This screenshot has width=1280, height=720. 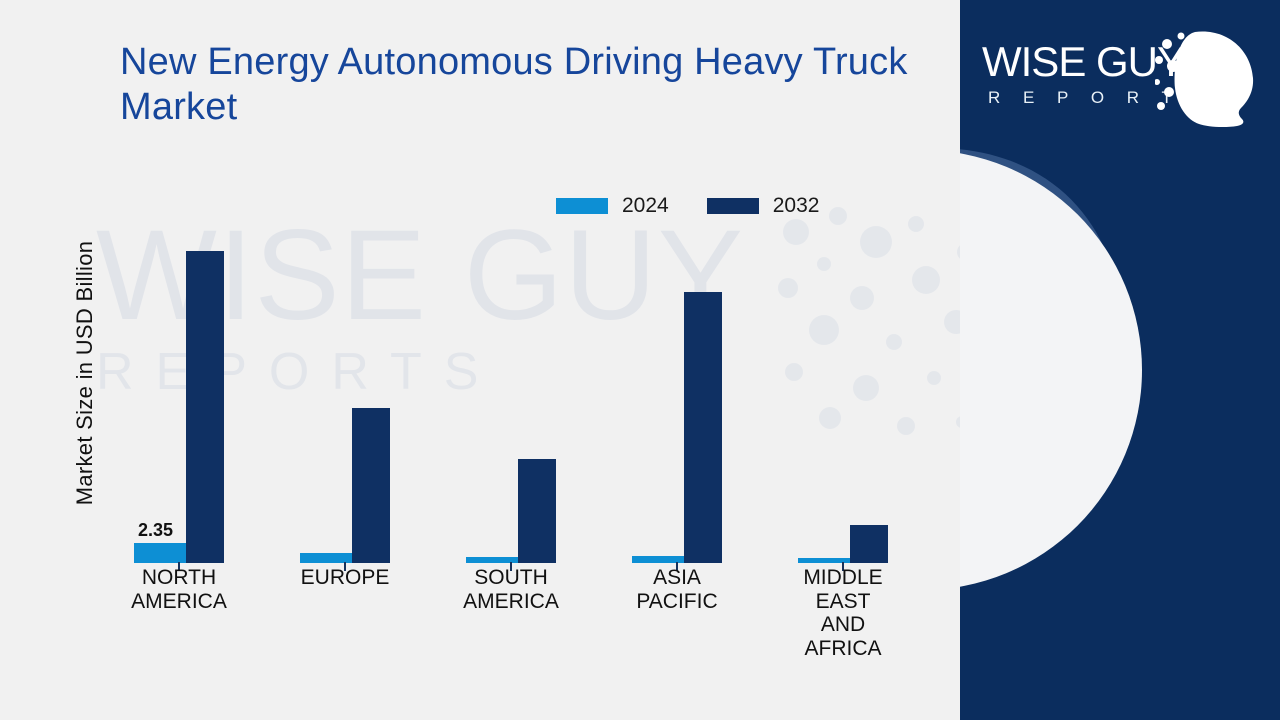 What do you see at coordinates (687, 206) in the screenshot?
I see `chart-legend: 2024 2032` at bounding box center [687, 206].